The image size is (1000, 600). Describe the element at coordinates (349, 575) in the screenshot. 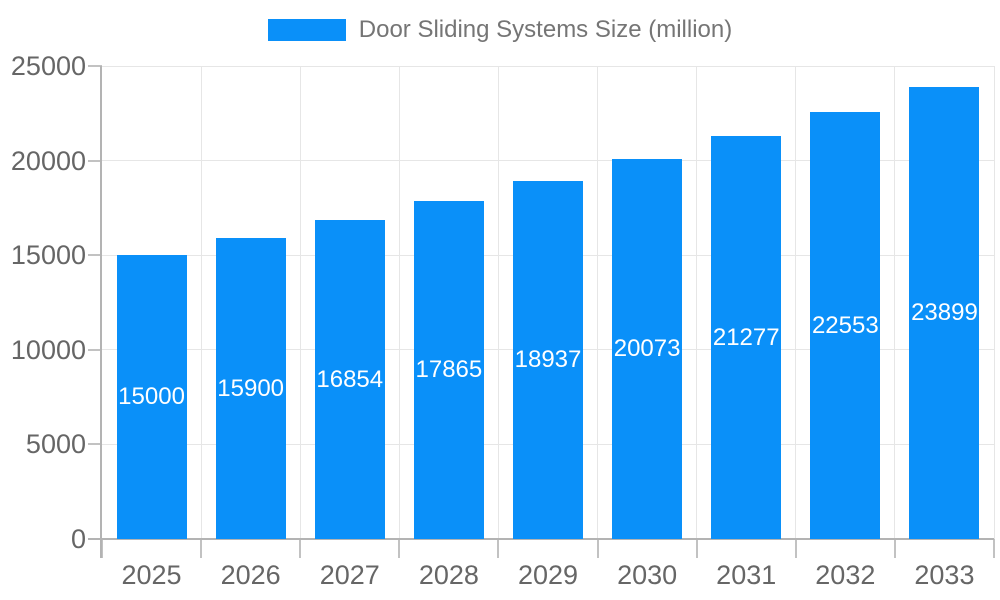

I see `x-tick-label: 2027` at that location.